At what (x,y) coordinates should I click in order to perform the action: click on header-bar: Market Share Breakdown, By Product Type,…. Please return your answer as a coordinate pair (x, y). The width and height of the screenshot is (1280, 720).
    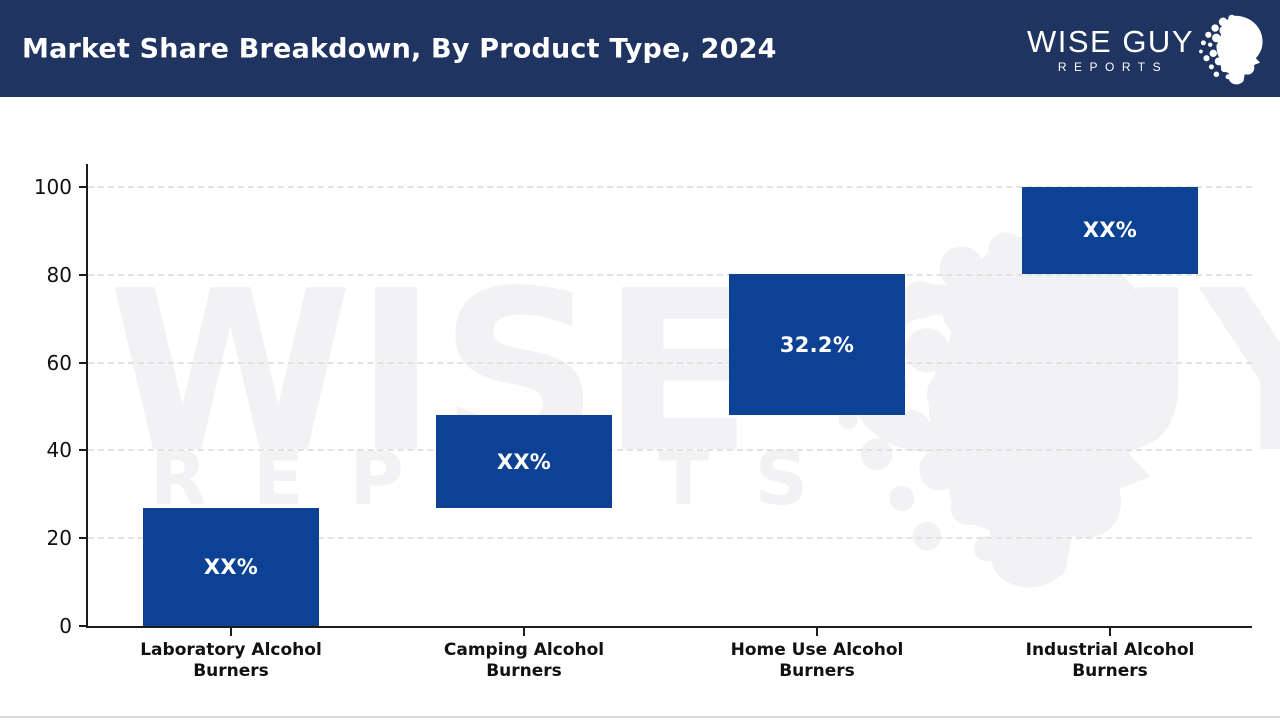
    Looking at the image, I should click on (640, 48).